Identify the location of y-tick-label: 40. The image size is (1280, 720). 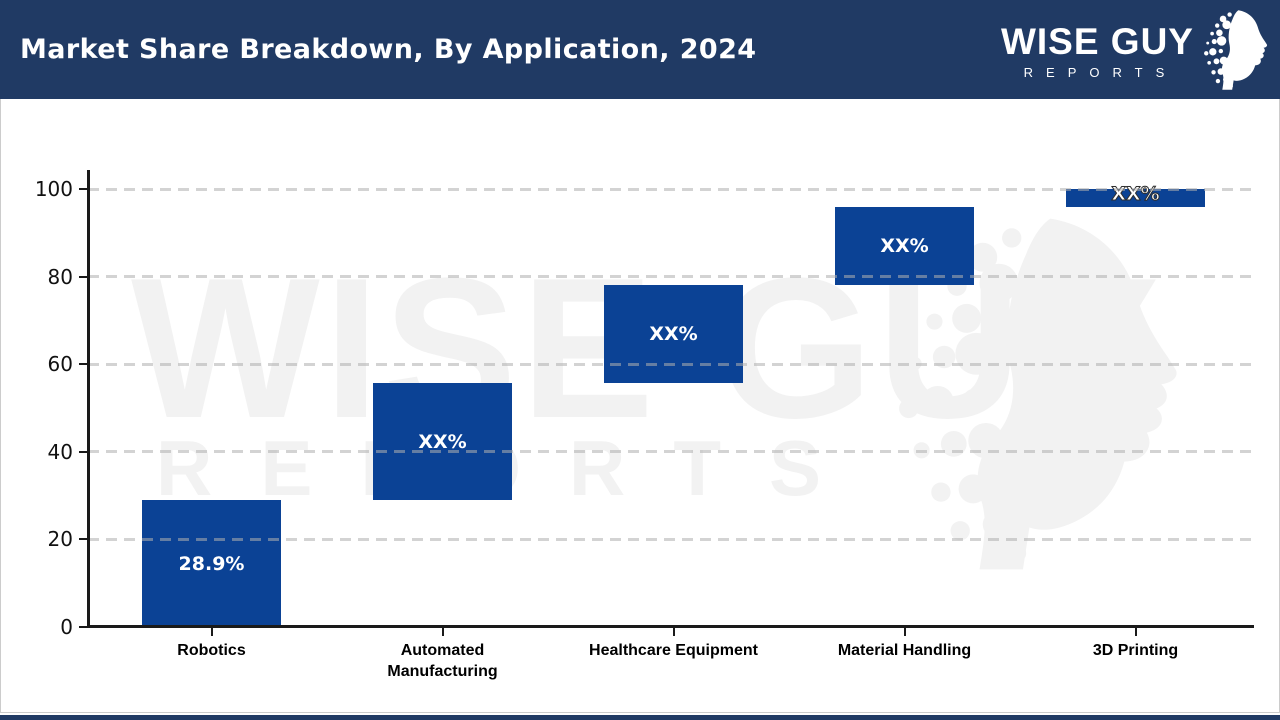
(60, 451).